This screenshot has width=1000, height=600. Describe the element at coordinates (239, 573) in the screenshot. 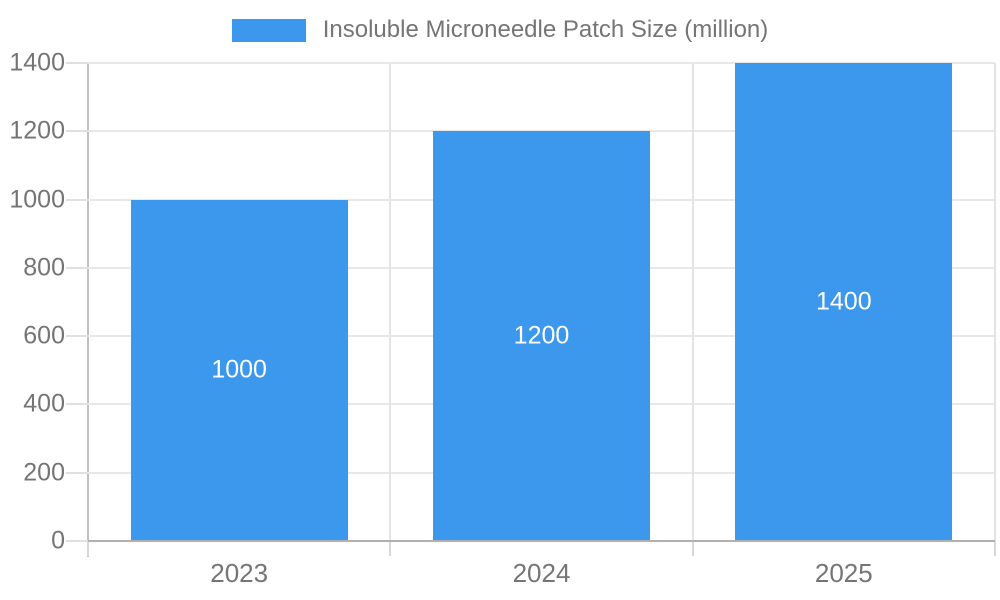

I see `x-axis-tick-label: 2023` at that location.